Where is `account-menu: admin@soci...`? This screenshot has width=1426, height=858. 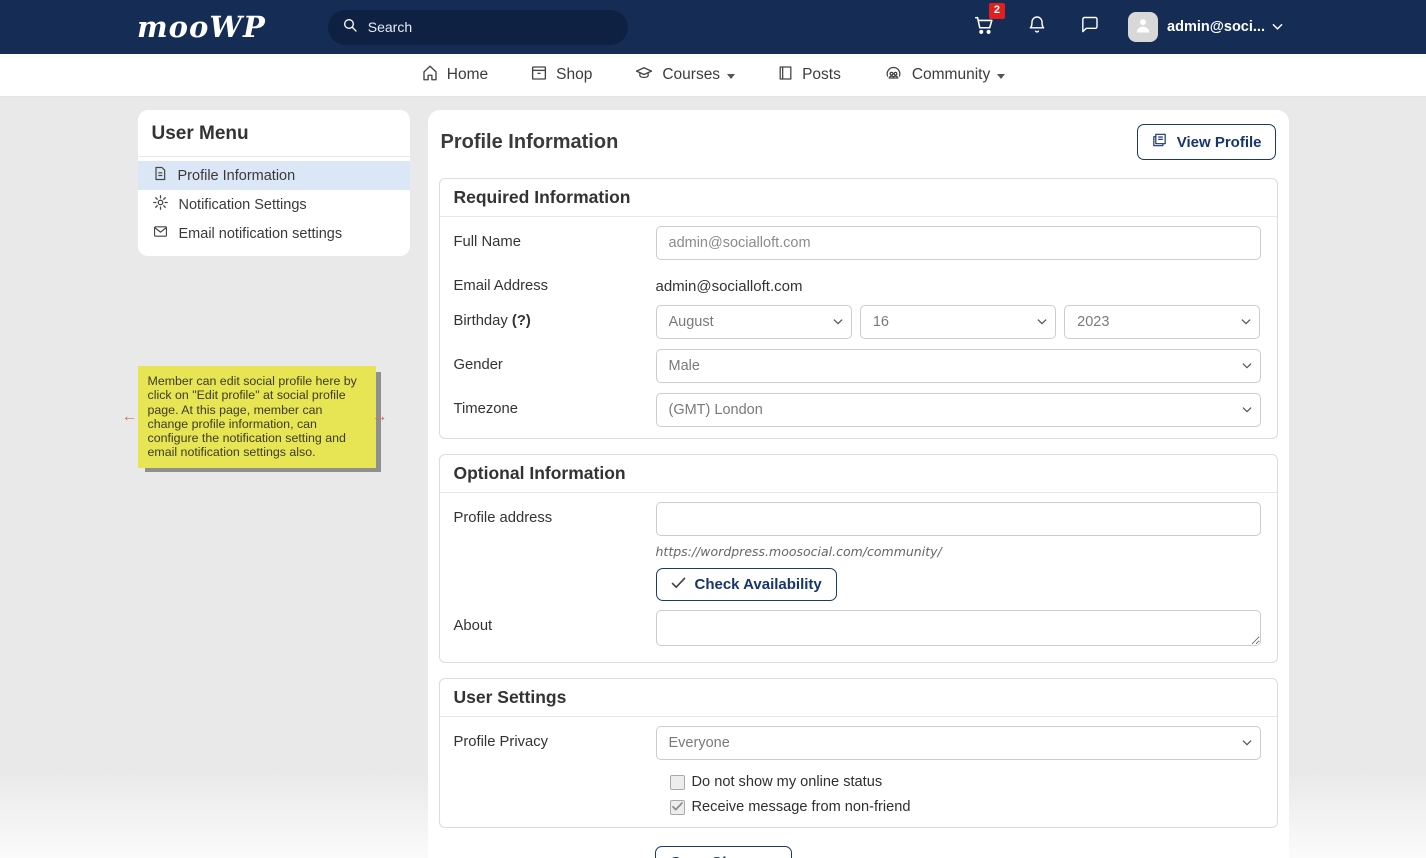 account-menu: admin@soci... is located at coordinates (1225, 27).